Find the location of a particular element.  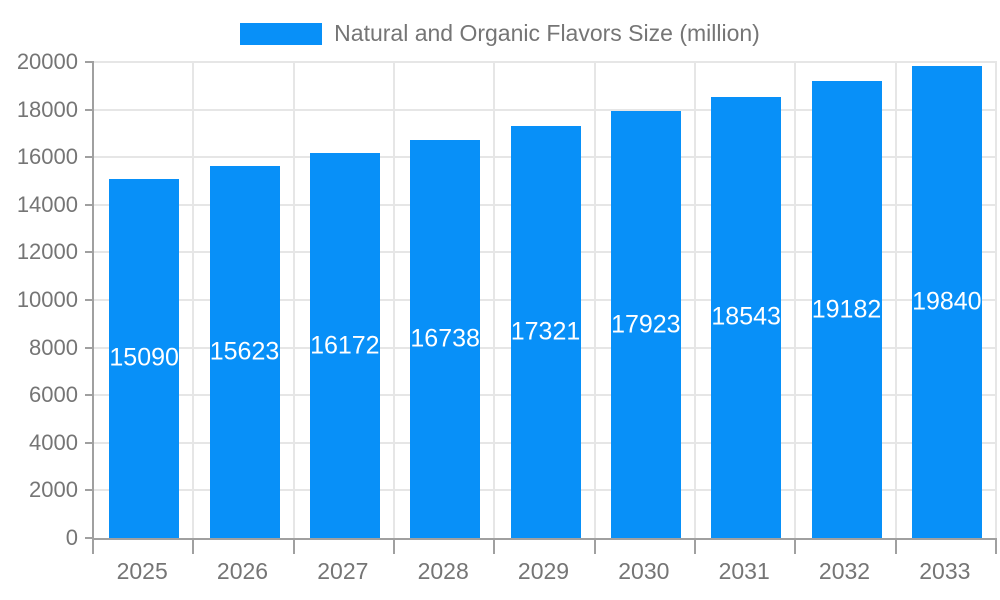

bar-2030: 17923 is located at coordinates (645, 324).